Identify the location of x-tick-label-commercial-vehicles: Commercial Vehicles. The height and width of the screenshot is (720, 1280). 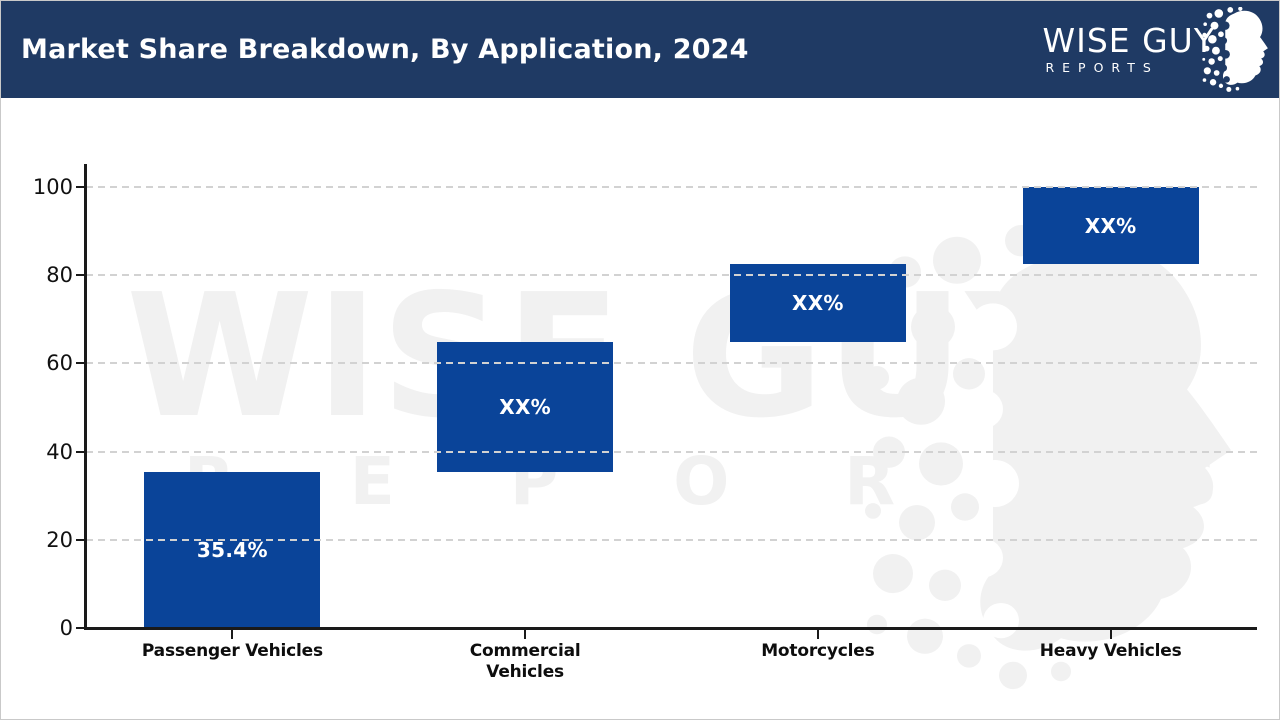
(525, 662).